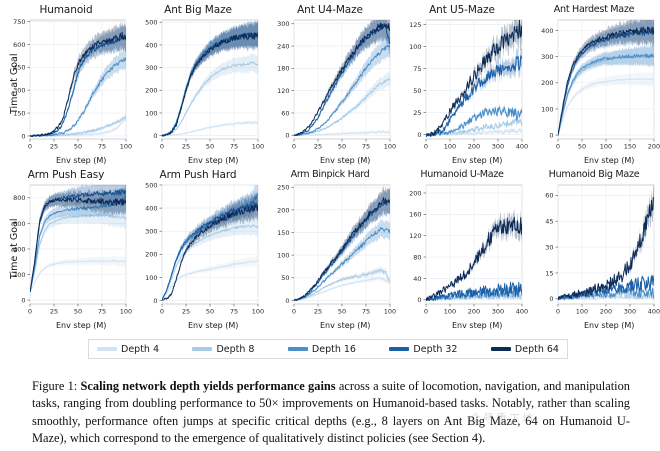 This screenshot has height=451, width=660. Describe the element at coordinates (19, 198) in the screenshot. I see `y-tick-label: 800` at that location.